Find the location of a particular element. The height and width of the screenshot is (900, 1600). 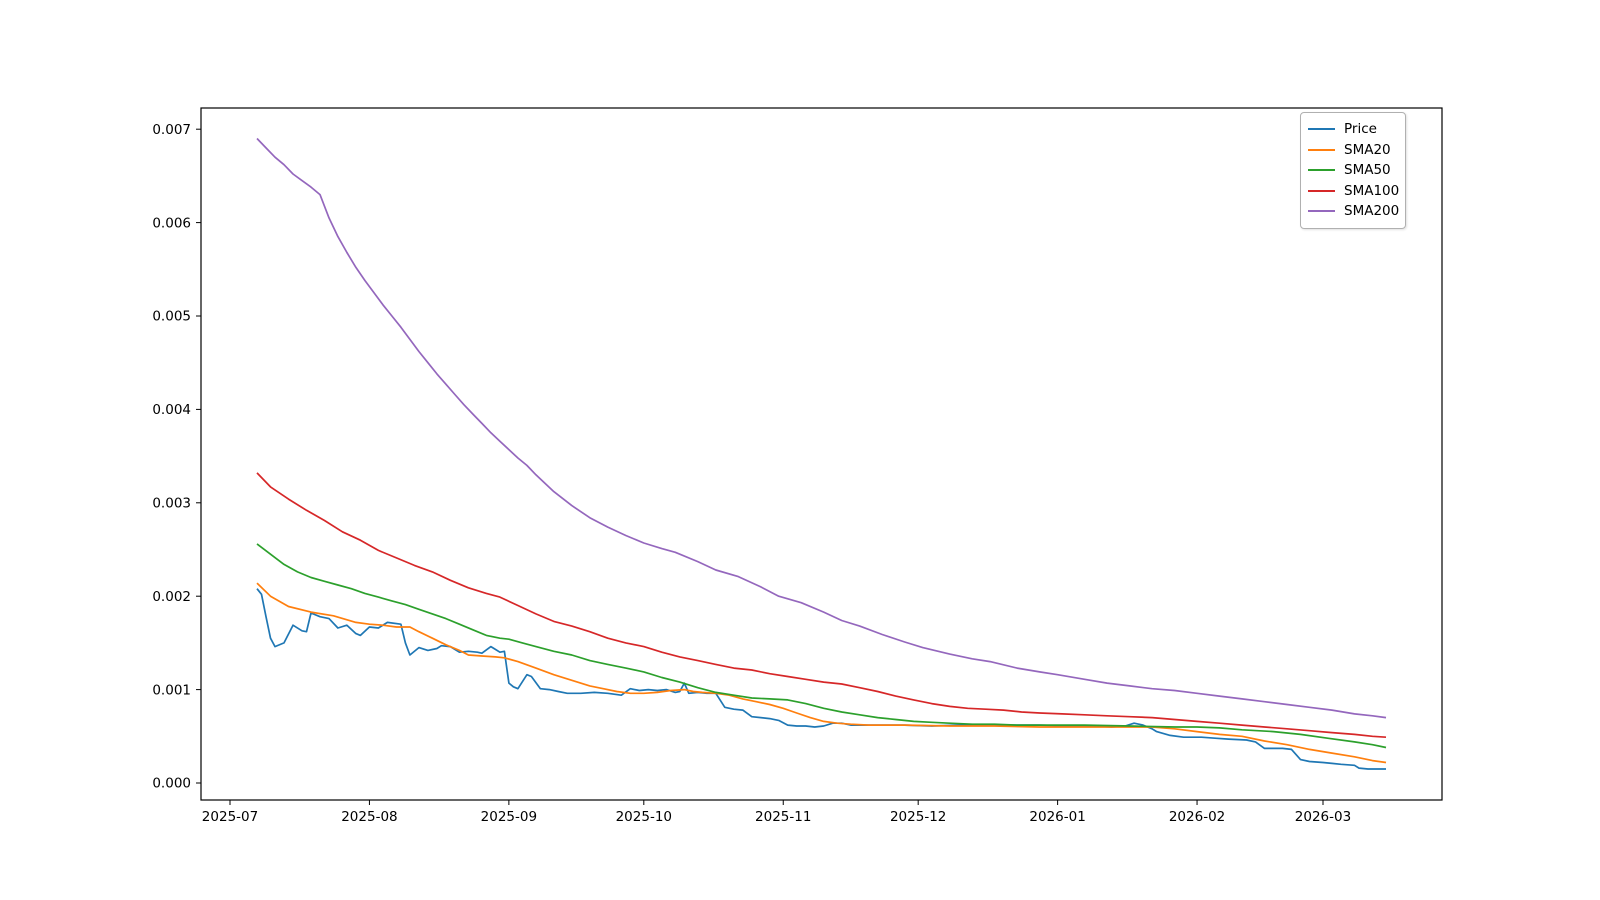

x-tick-label: 2025-11 is located at coordinates (783, 817).